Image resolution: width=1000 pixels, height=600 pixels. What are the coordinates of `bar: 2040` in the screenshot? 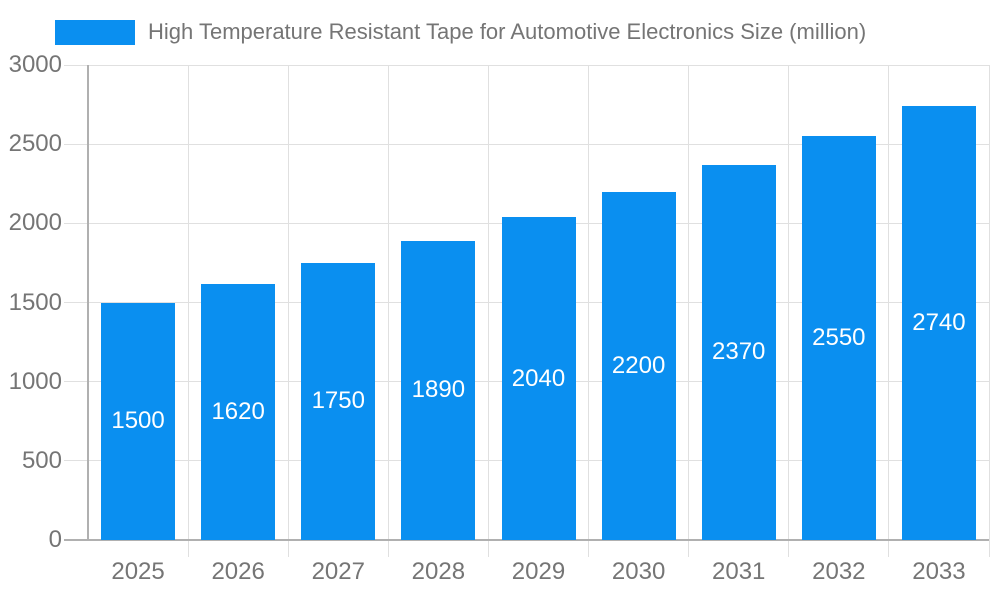 It's located at (538, 378).